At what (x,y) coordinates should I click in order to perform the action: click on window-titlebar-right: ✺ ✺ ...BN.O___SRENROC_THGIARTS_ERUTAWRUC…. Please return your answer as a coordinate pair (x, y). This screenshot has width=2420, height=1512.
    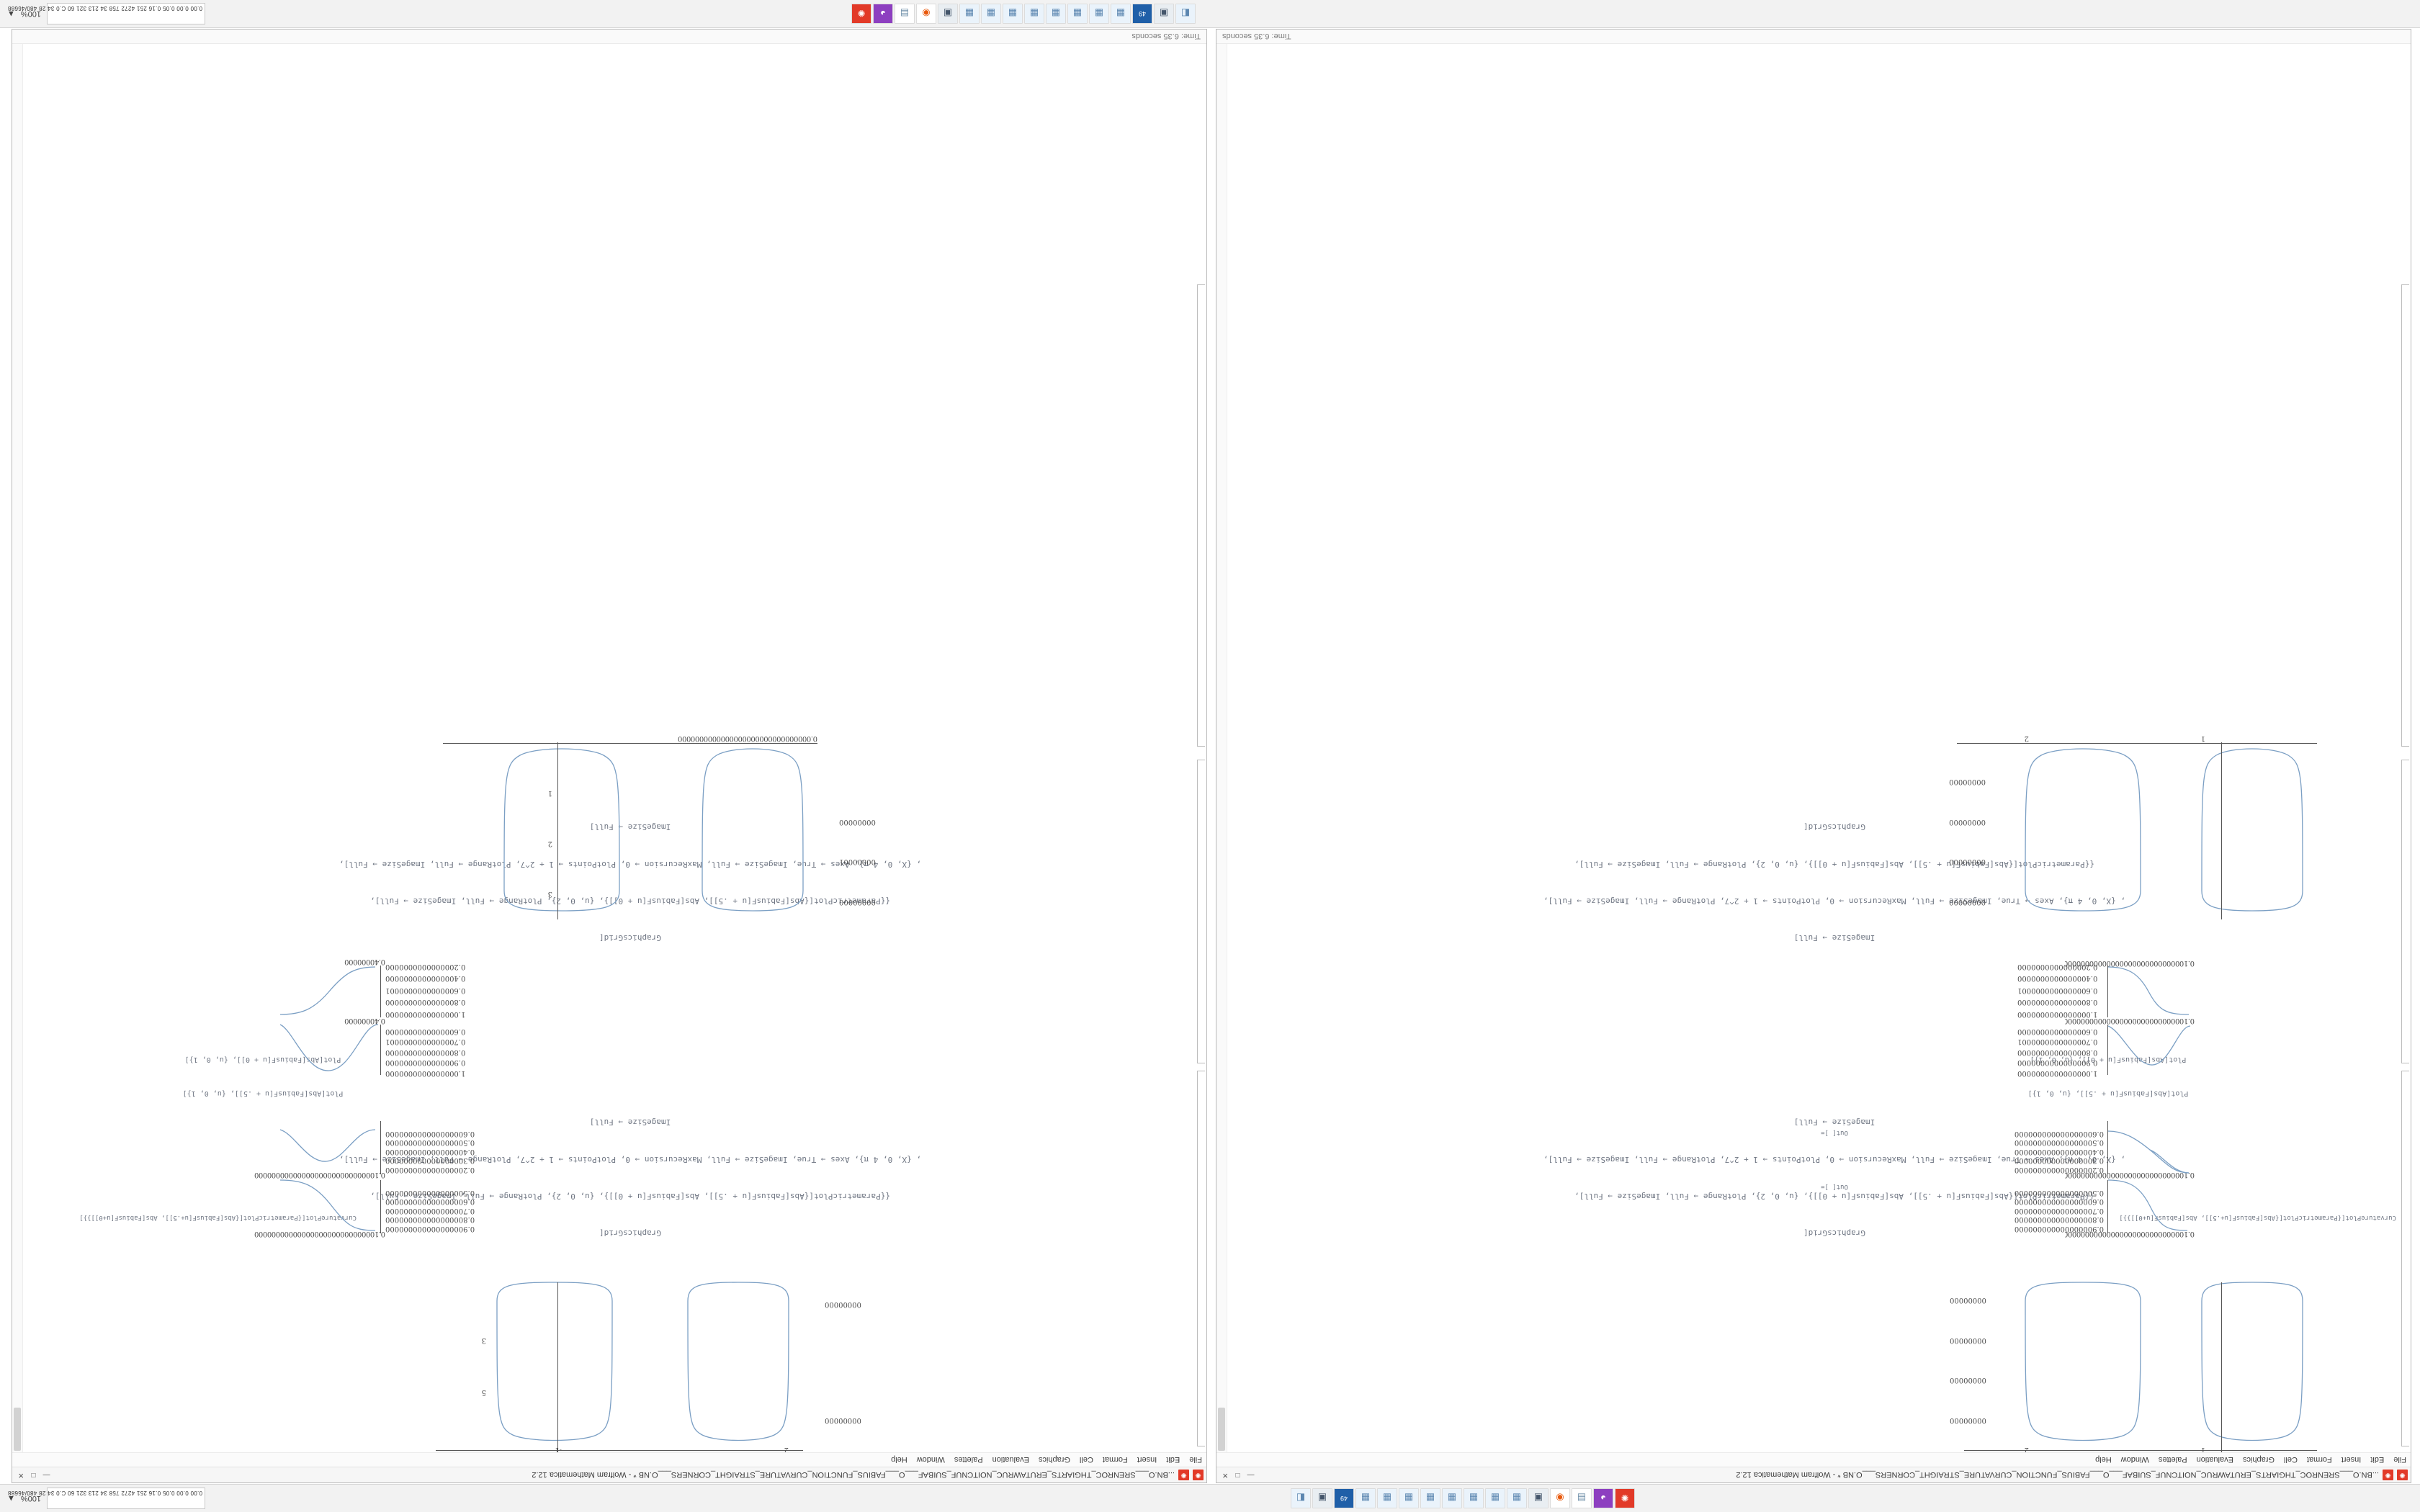
    Looking at the image, I should click on (609, 1474).